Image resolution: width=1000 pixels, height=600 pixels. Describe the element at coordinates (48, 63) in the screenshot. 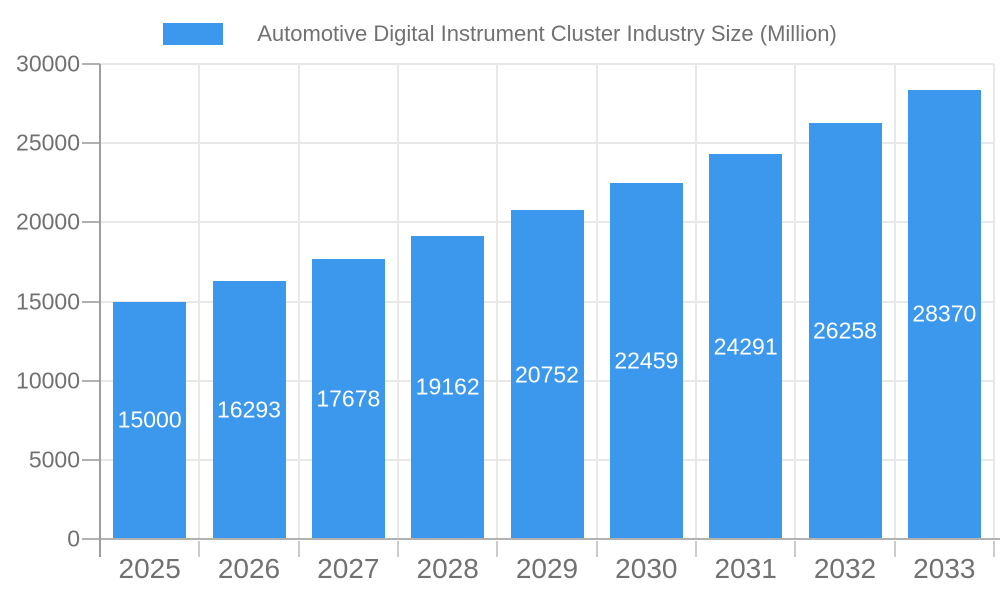

I see `y-tick-label: 30000` at that location.